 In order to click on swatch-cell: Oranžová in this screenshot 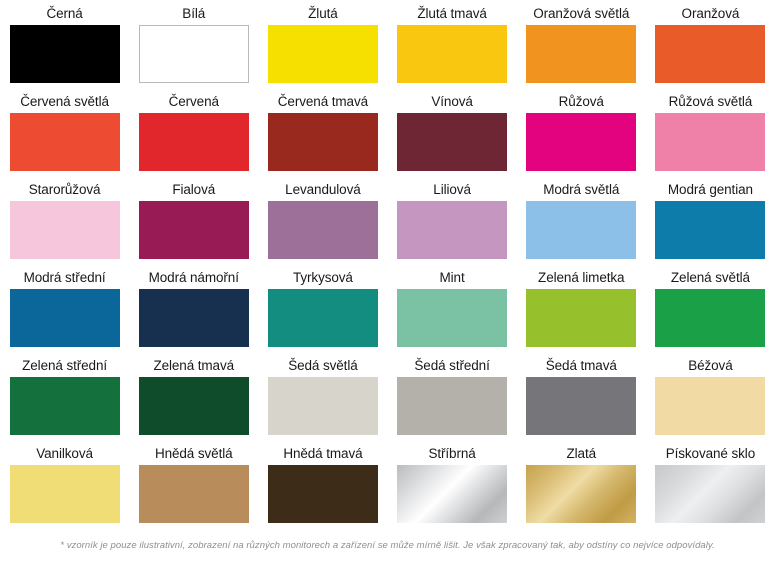, I will do `click(710, 47)`.